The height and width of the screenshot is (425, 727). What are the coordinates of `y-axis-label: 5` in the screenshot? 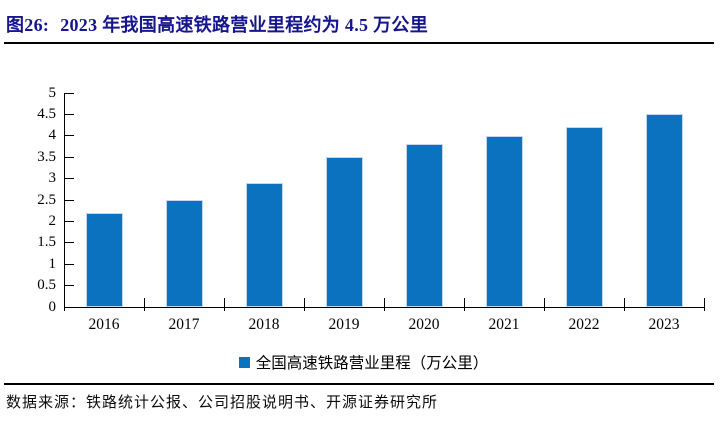 It's located at (52, 92).